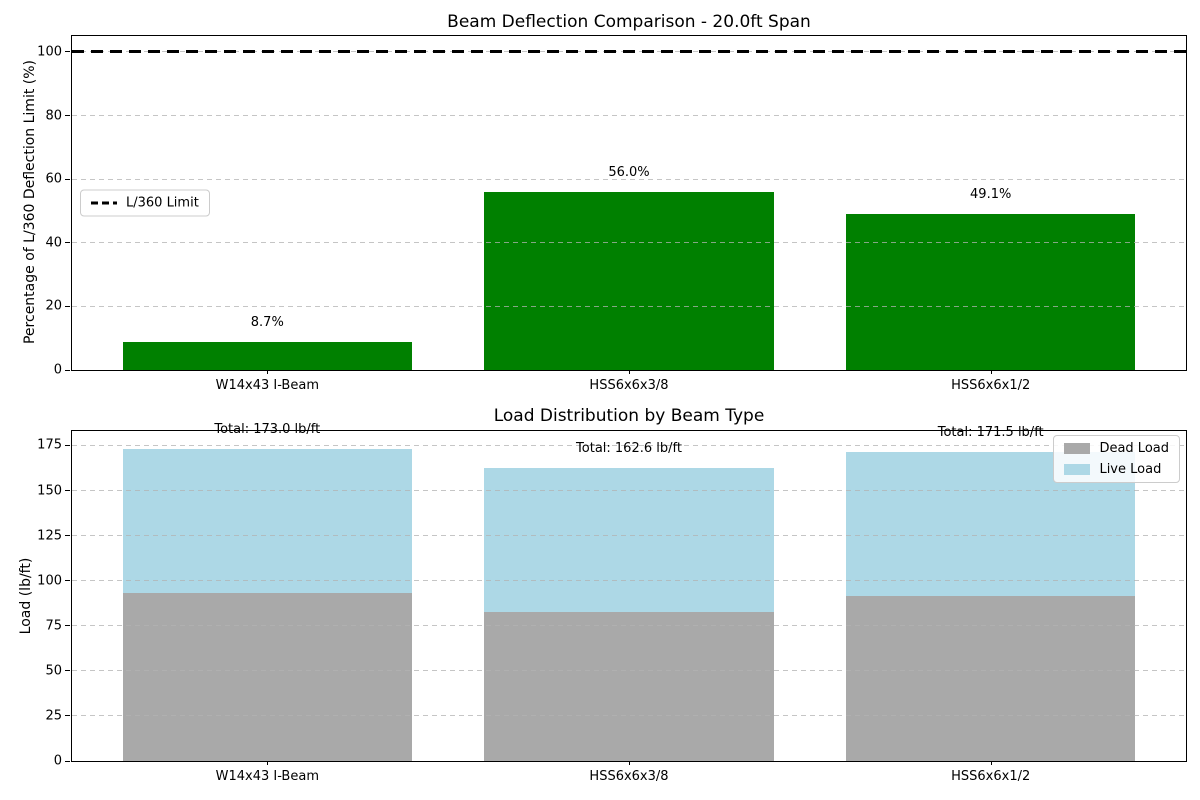  Describe the element at coordinates (629, 416) in the screenshot. I see `load-chart-title: Load Distribution by Beam Type` at that location.